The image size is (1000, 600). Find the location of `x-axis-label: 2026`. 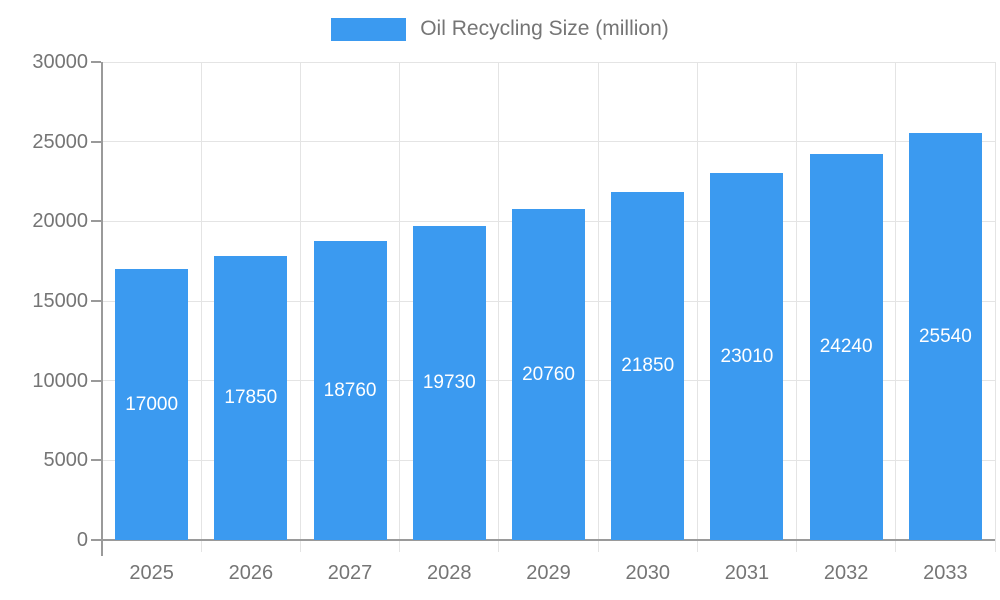

x-axis-label: 2026 is located at coordinates (251, 573).